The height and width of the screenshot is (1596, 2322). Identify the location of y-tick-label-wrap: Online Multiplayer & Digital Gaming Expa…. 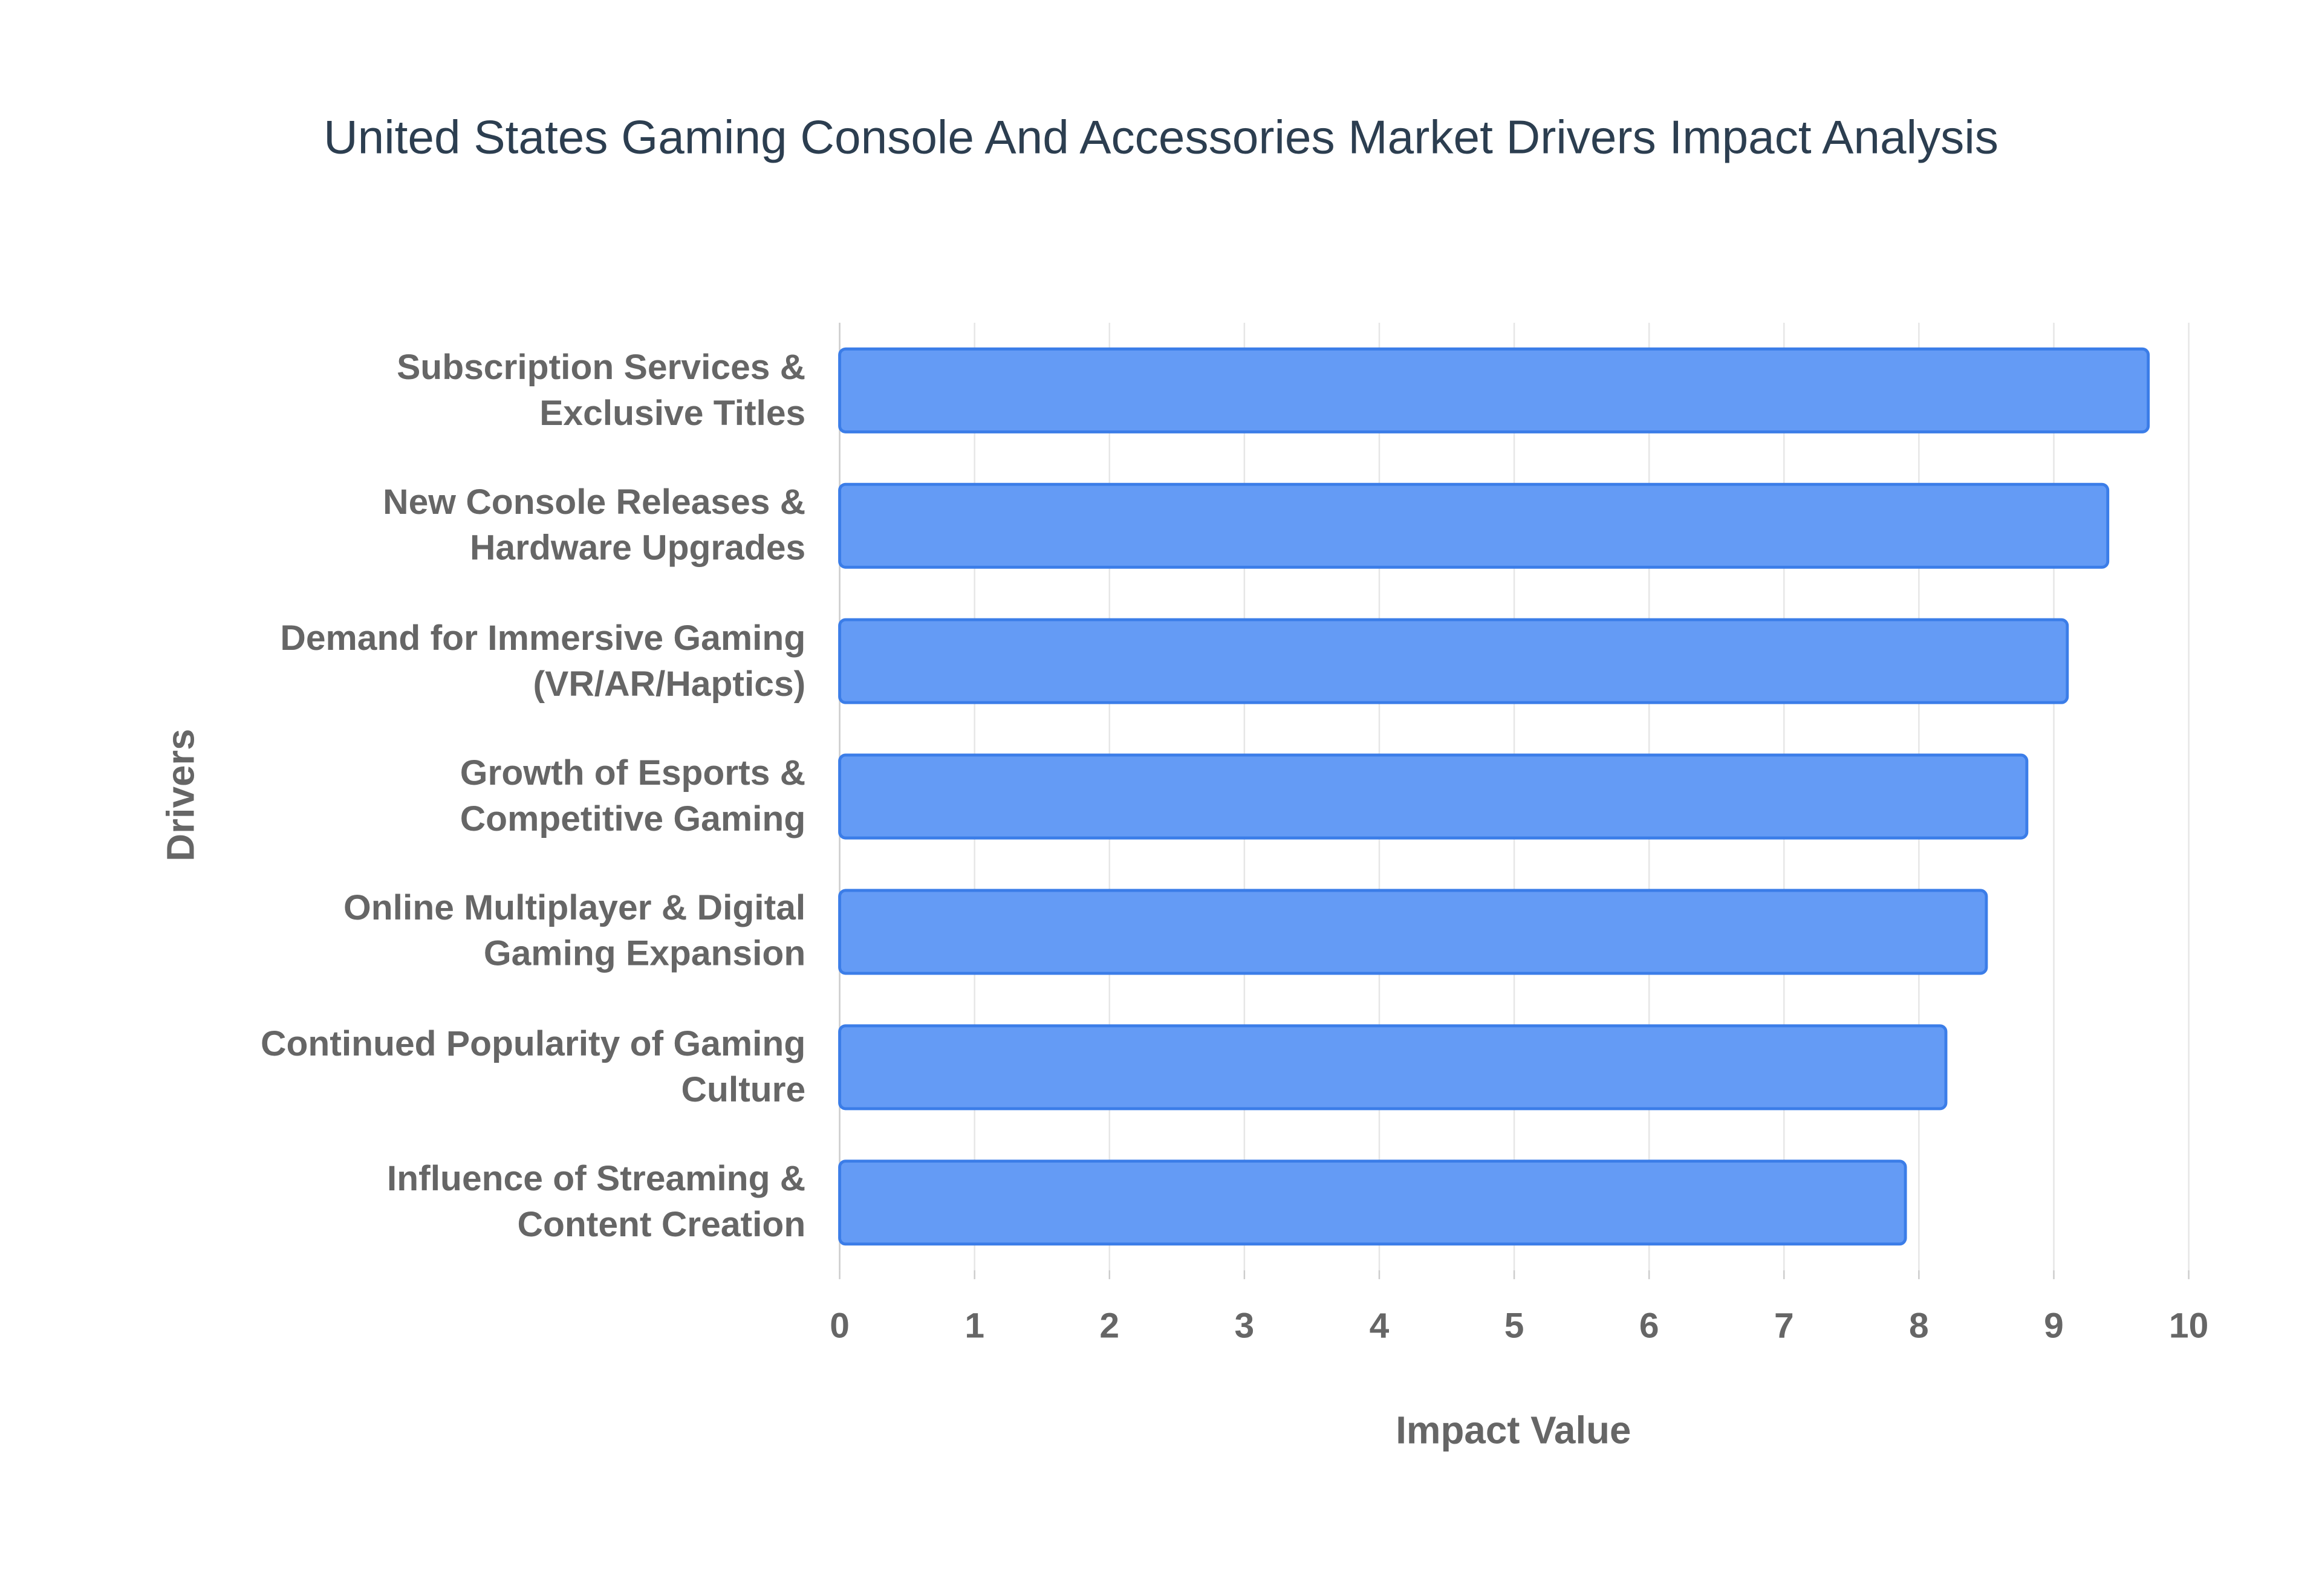
(513, 931).